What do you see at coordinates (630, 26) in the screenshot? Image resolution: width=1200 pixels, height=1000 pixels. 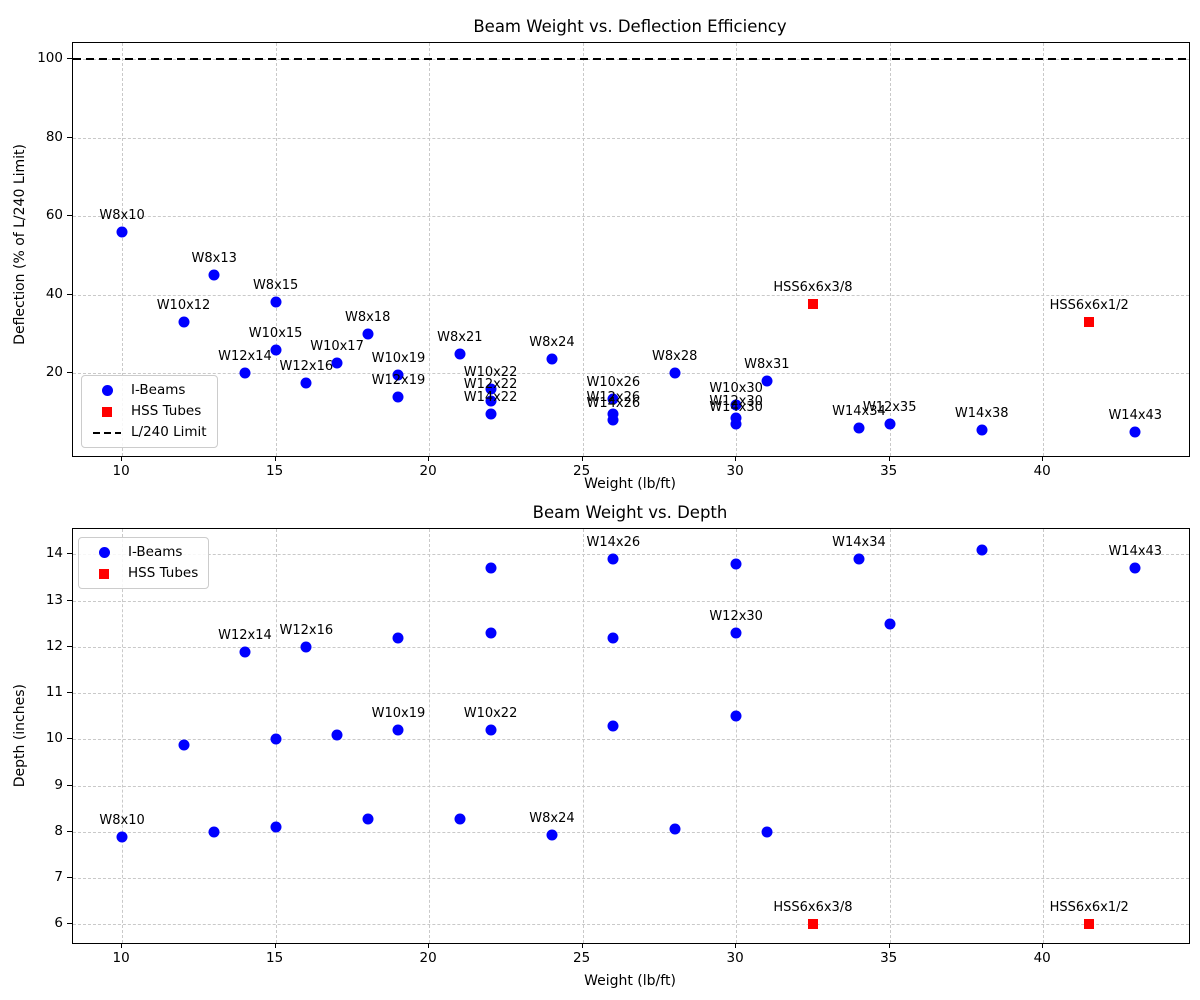 I see `chart-deflection-title: Beam Weight vs. Deflection Efficiency` at bounding box center [630, 26].